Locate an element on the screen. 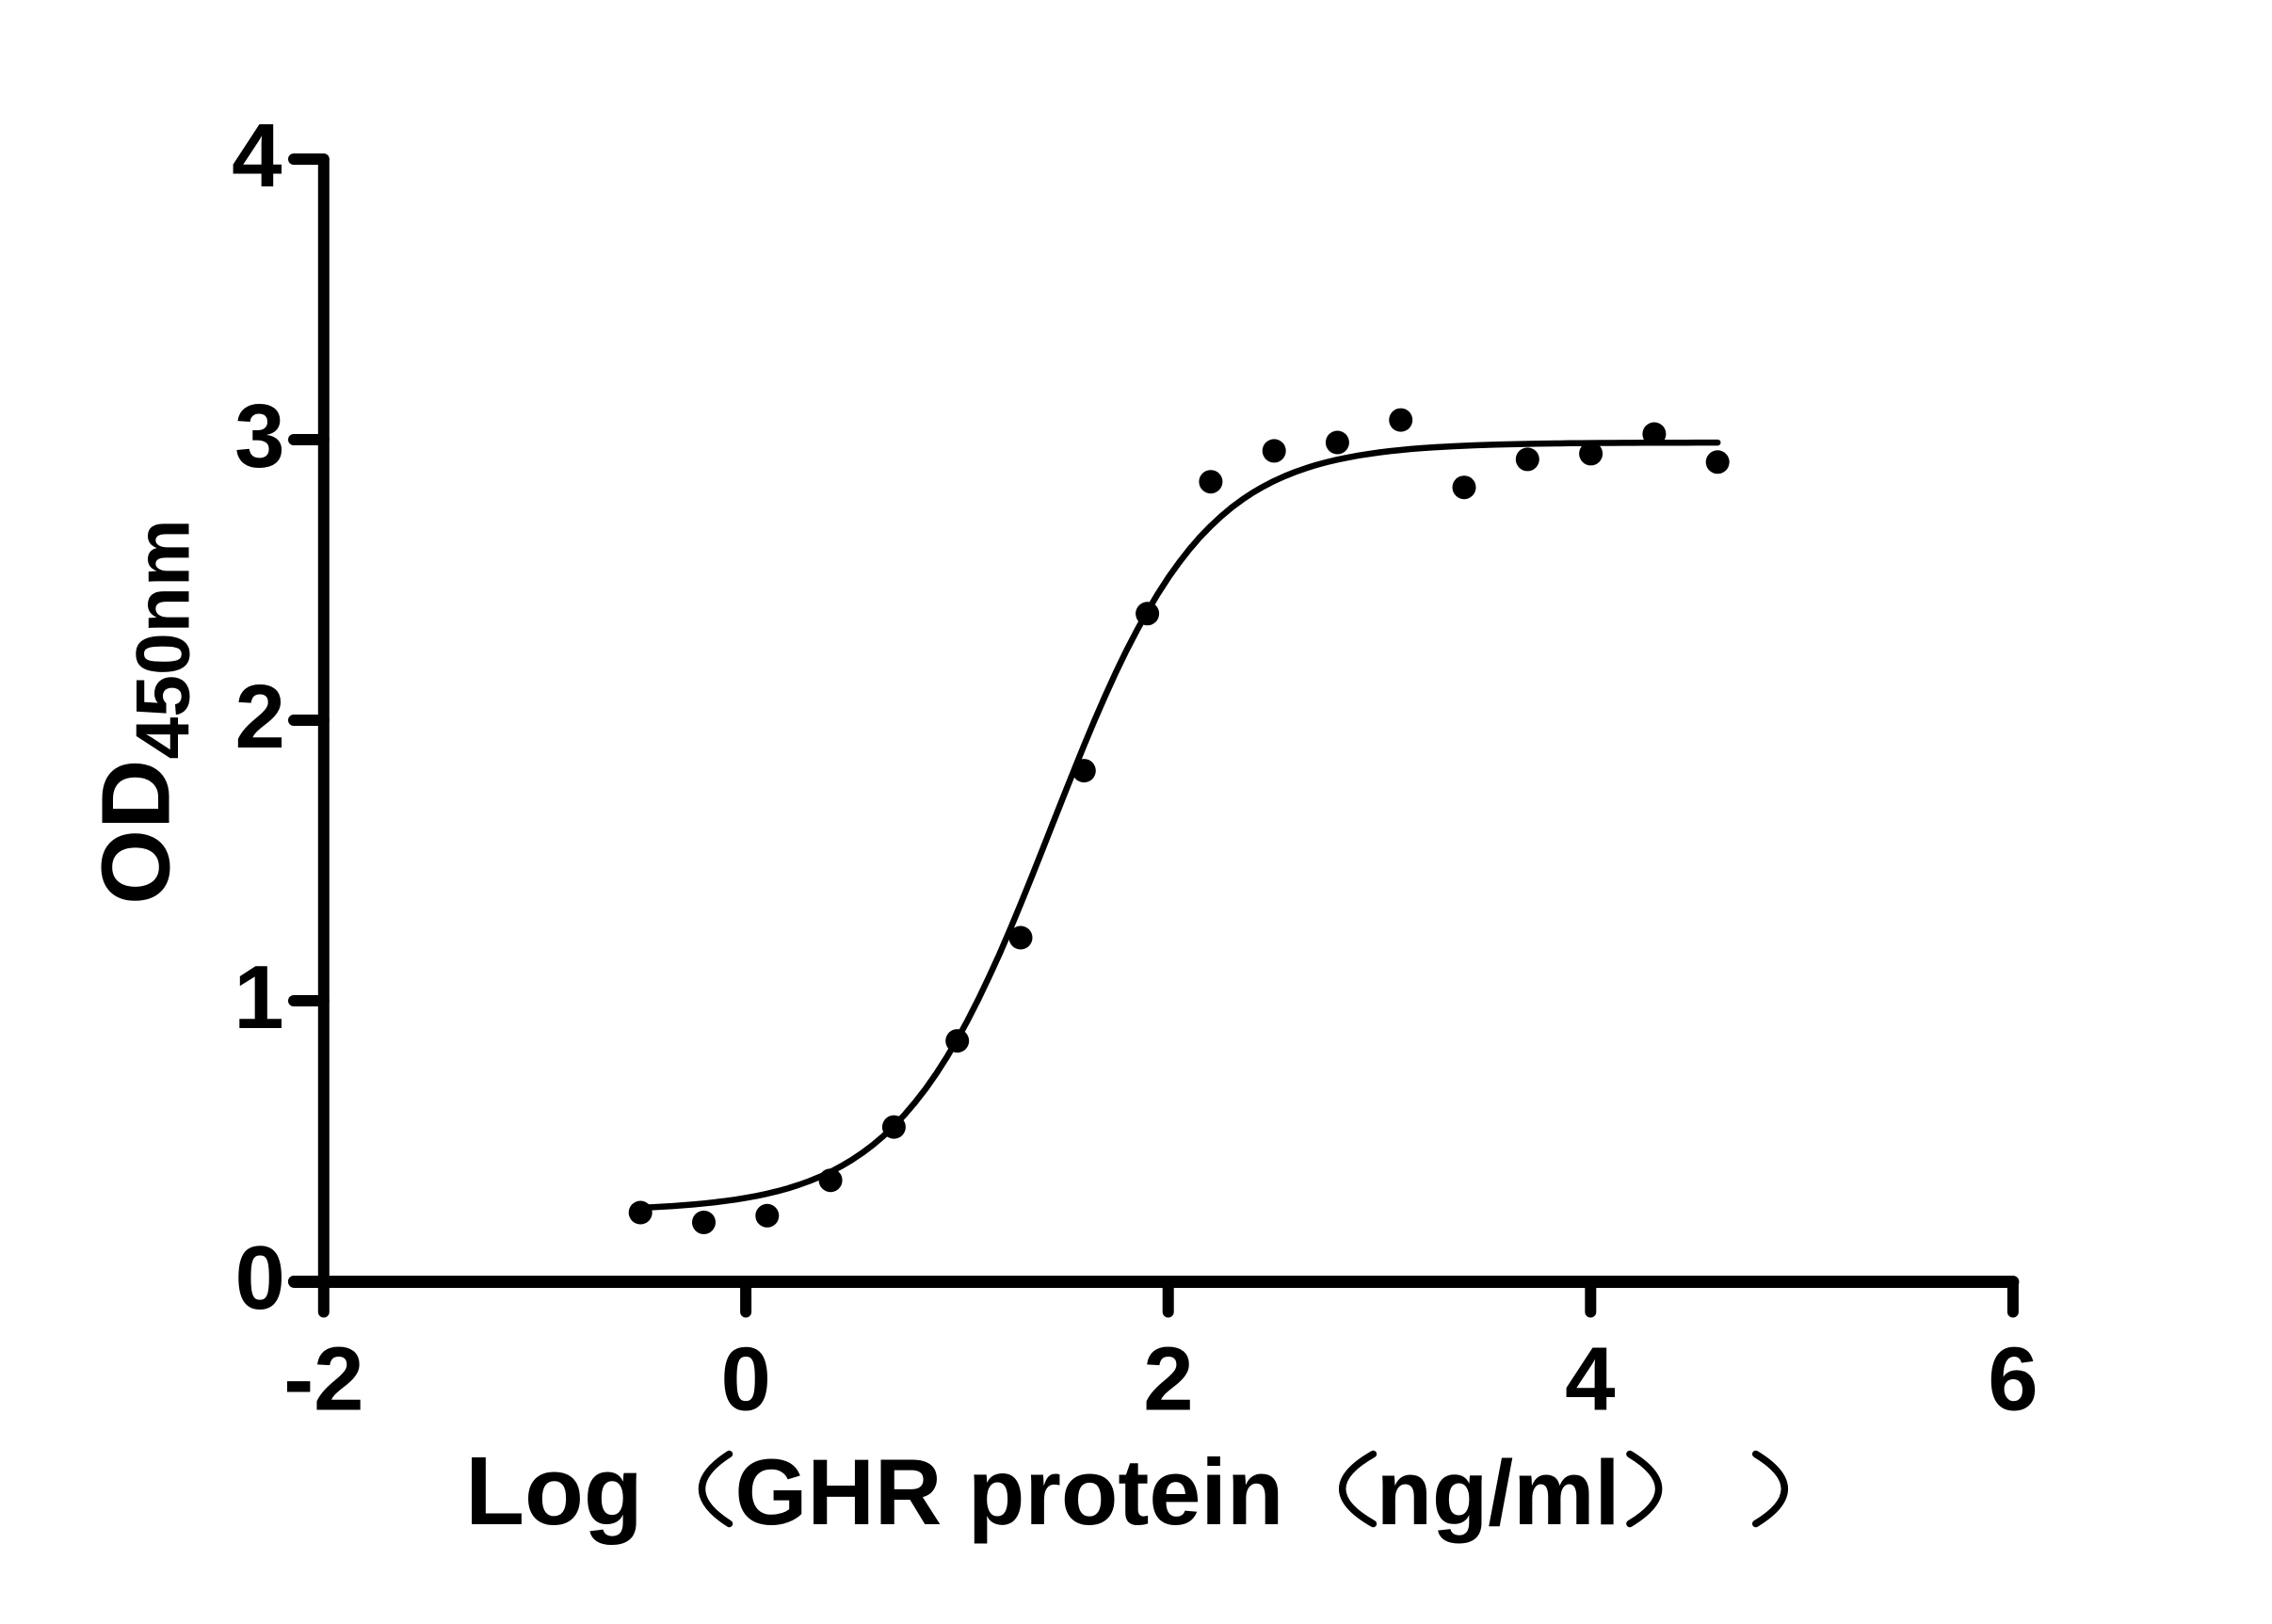  svg-text: 3 is located at coordinates (259, 436).